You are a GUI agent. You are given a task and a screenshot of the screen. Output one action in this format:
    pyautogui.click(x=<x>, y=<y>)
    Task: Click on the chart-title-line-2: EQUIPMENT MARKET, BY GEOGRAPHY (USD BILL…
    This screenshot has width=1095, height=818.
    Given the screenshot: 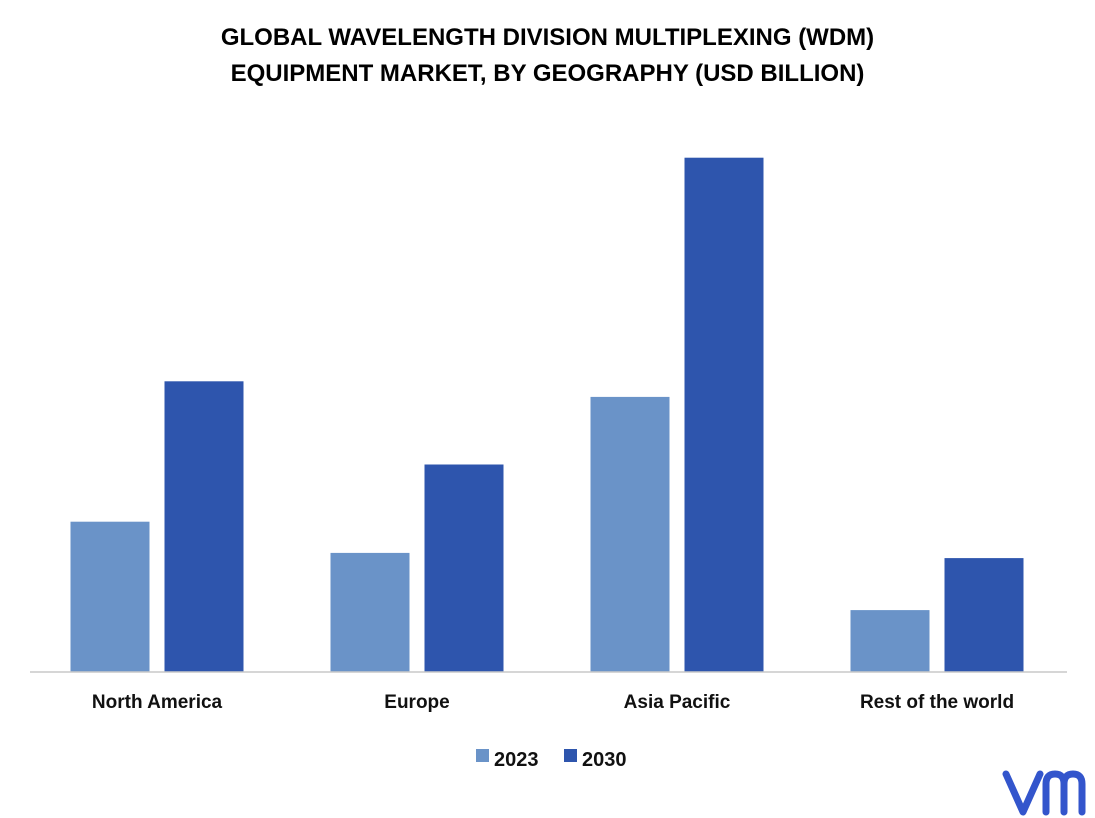 What is the action you would take?
    pyautogui.click(x=547, y=73)
    